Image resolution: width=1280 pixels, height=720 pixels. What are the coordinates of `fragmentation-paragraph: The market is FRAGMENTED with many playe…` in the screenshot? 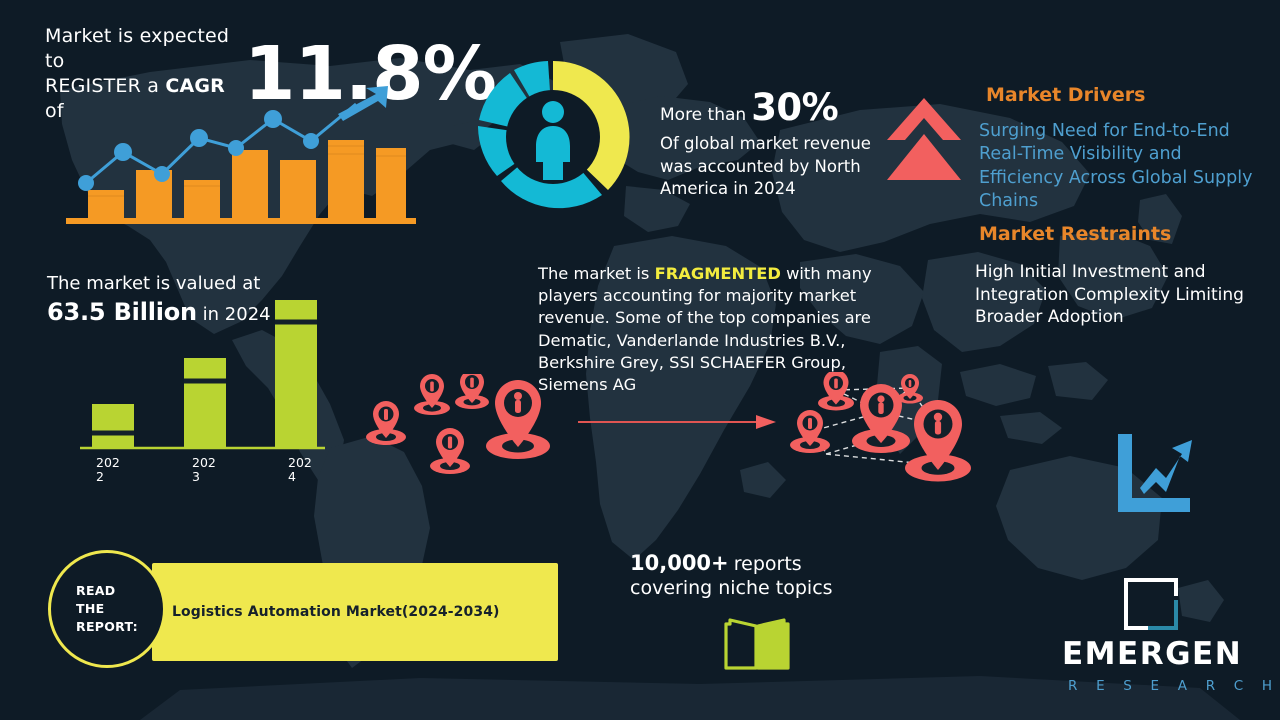 It's located at (718, 329).